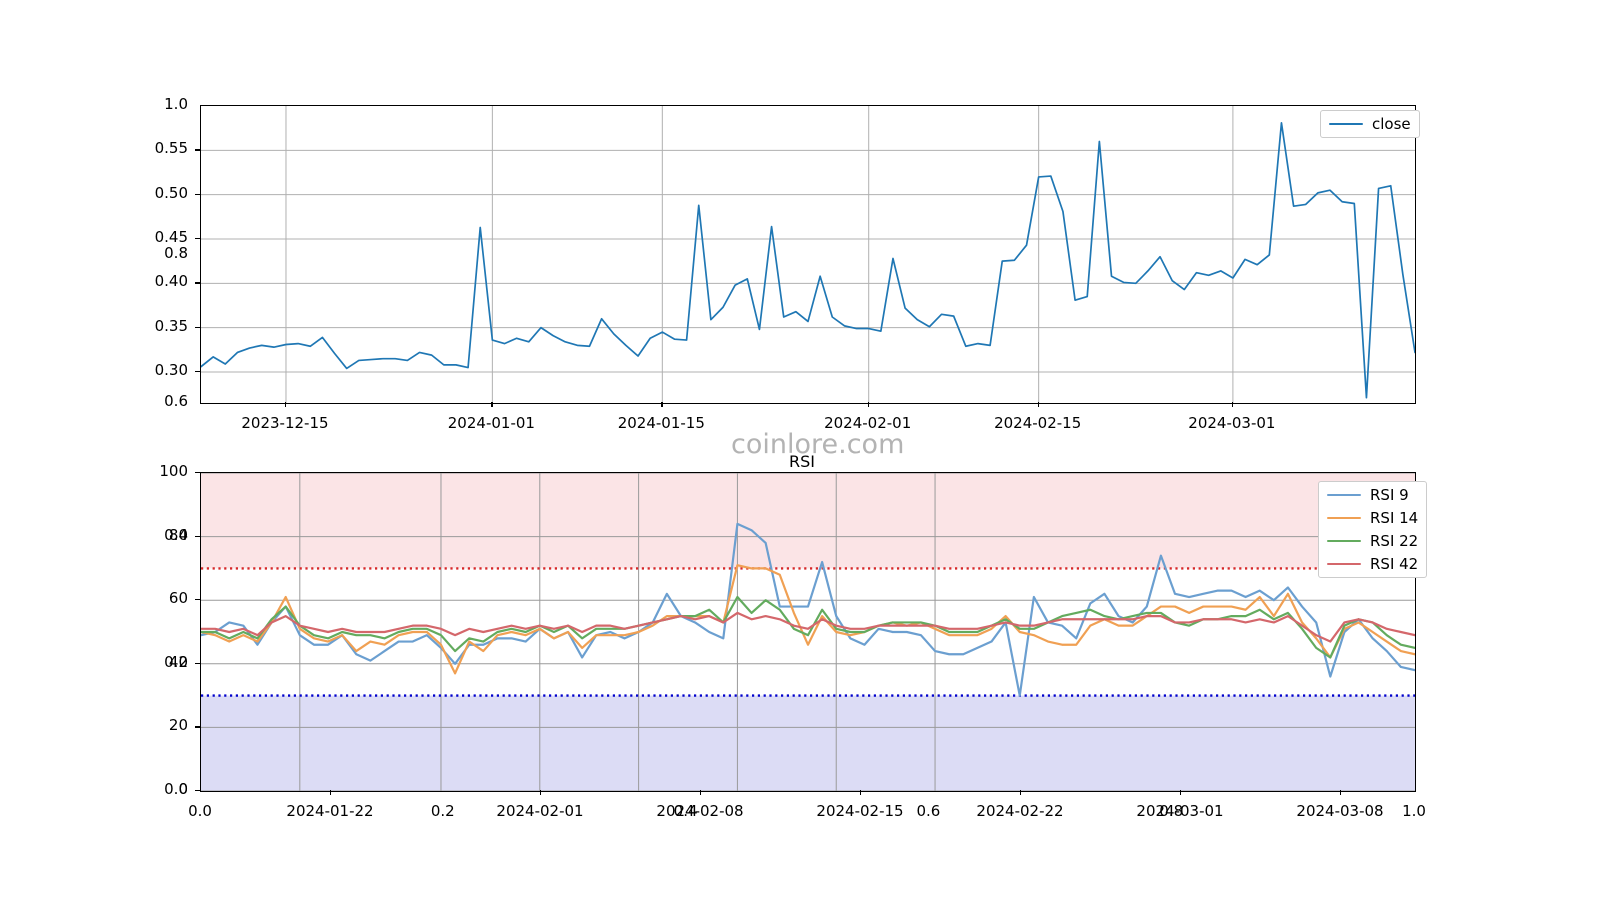 Image resolution: width=1600 pixels, height=900 pixels. What do you see at coordinates (171, 236) in the screenshot?
I see `price-y-tick-0.45: 0.45` at bounding box center [171, 236].